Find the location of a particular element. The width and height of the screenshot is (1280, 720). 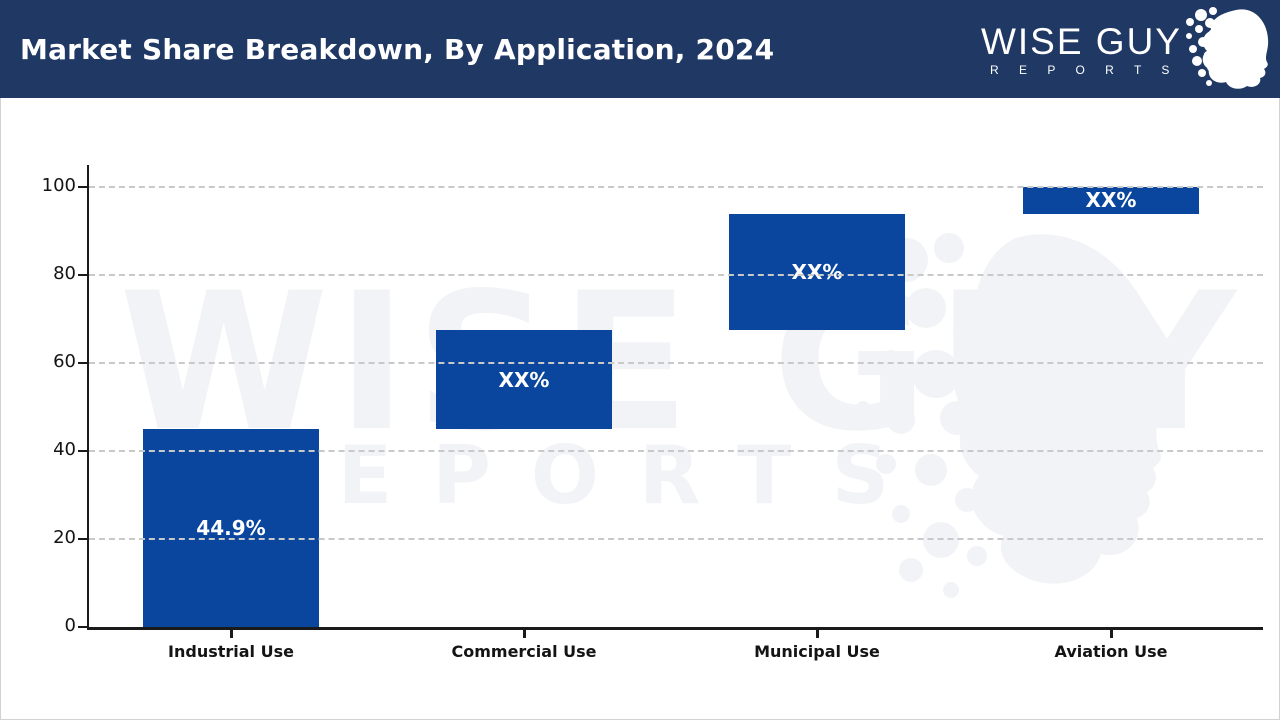

y-axis-line is located at coordinates (88, 397).